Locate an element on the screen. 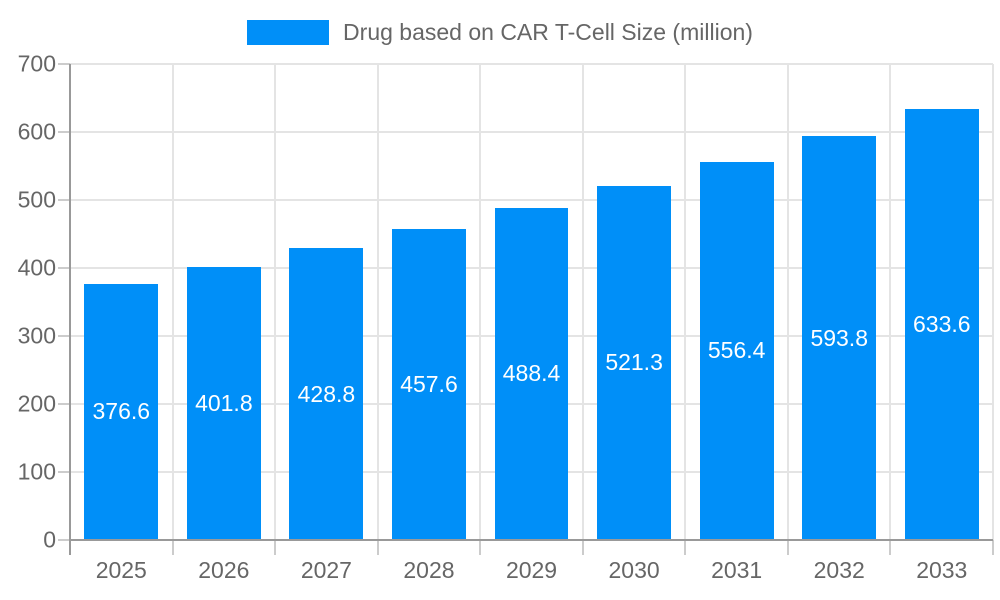 The width and height of the screenshot is (1000, 600). legend: Drug based on CAR T-Cell Size (million) is located at coordinates (500, 32).